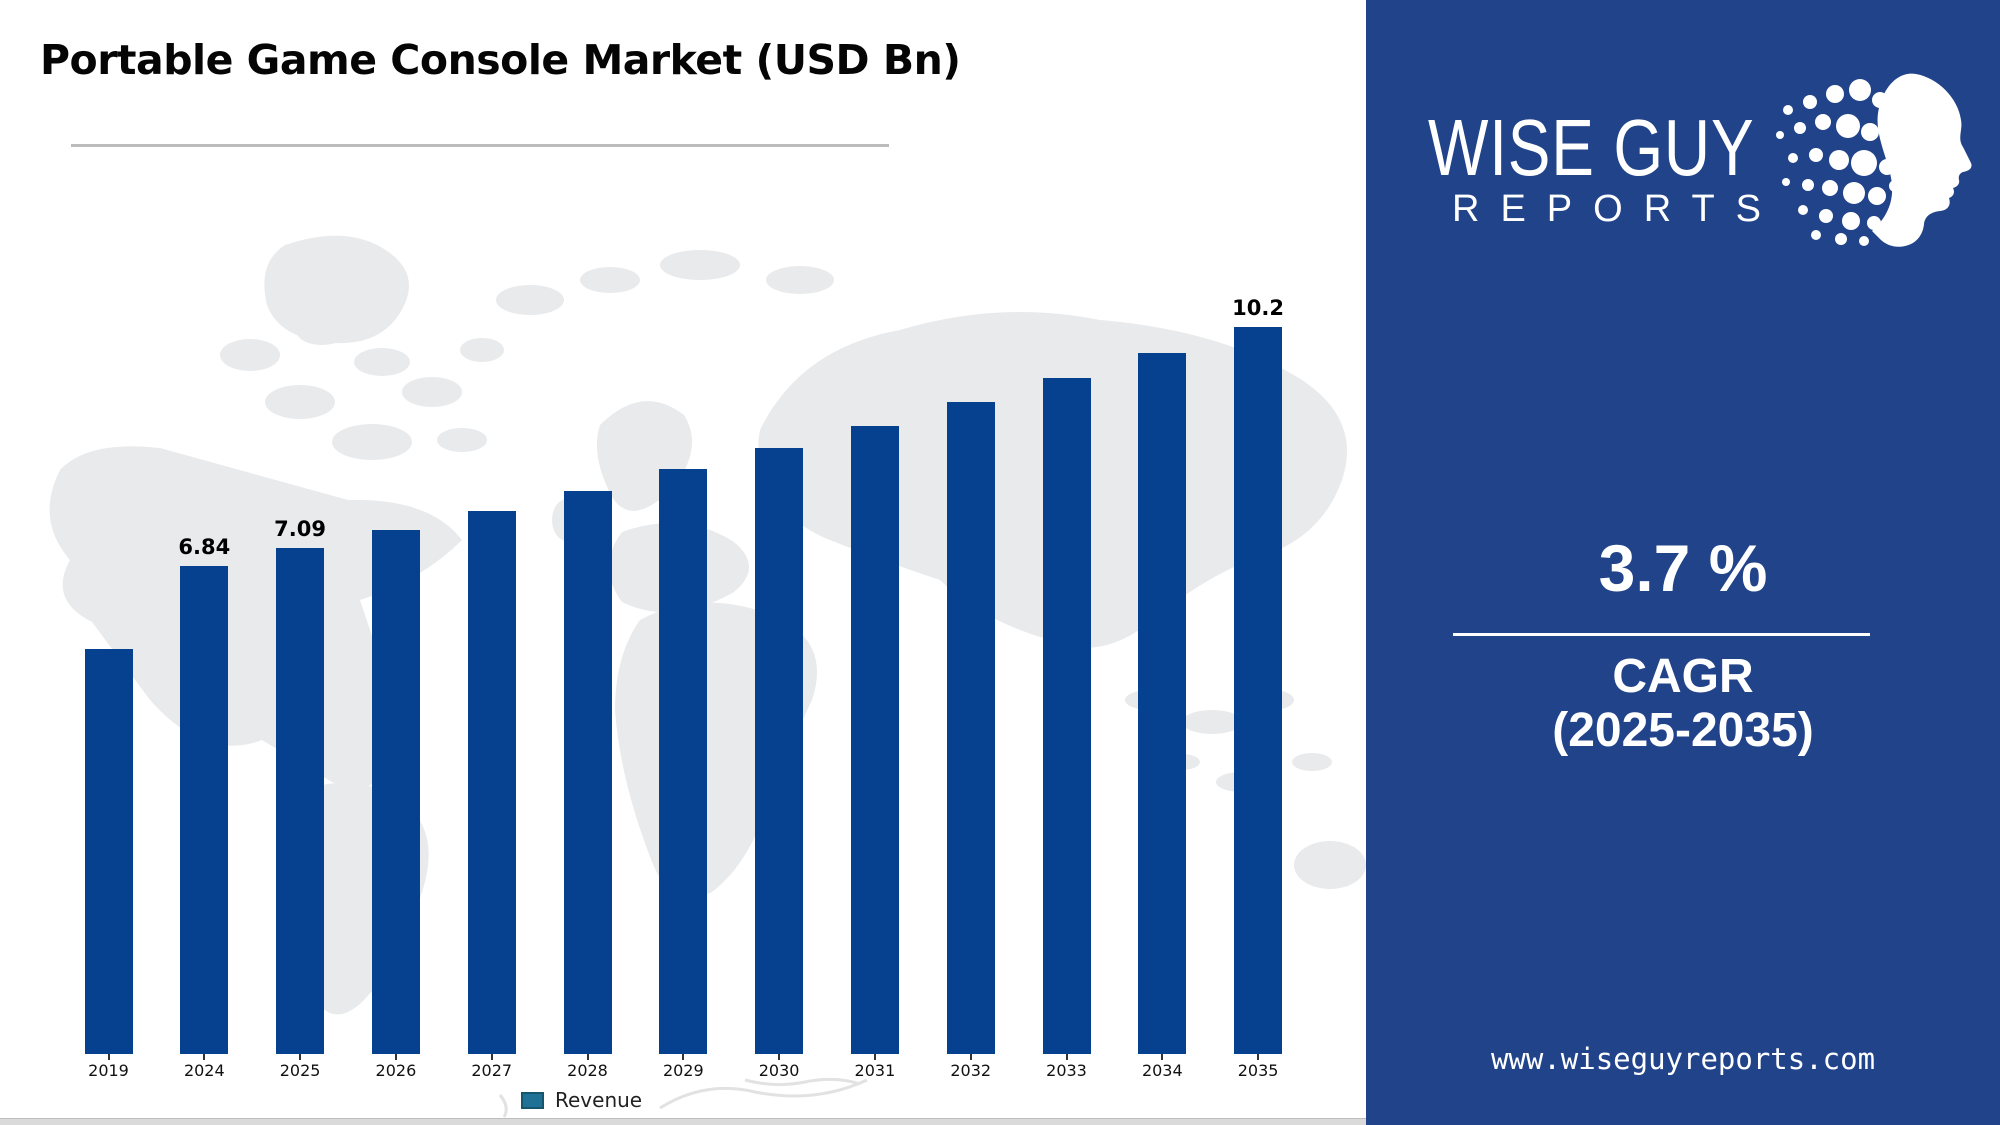 The width and height of the screenshot is (2000, 1125). Describe the element at coordinates (480, 145) in the screenshot. I see `title-divider` at that location.